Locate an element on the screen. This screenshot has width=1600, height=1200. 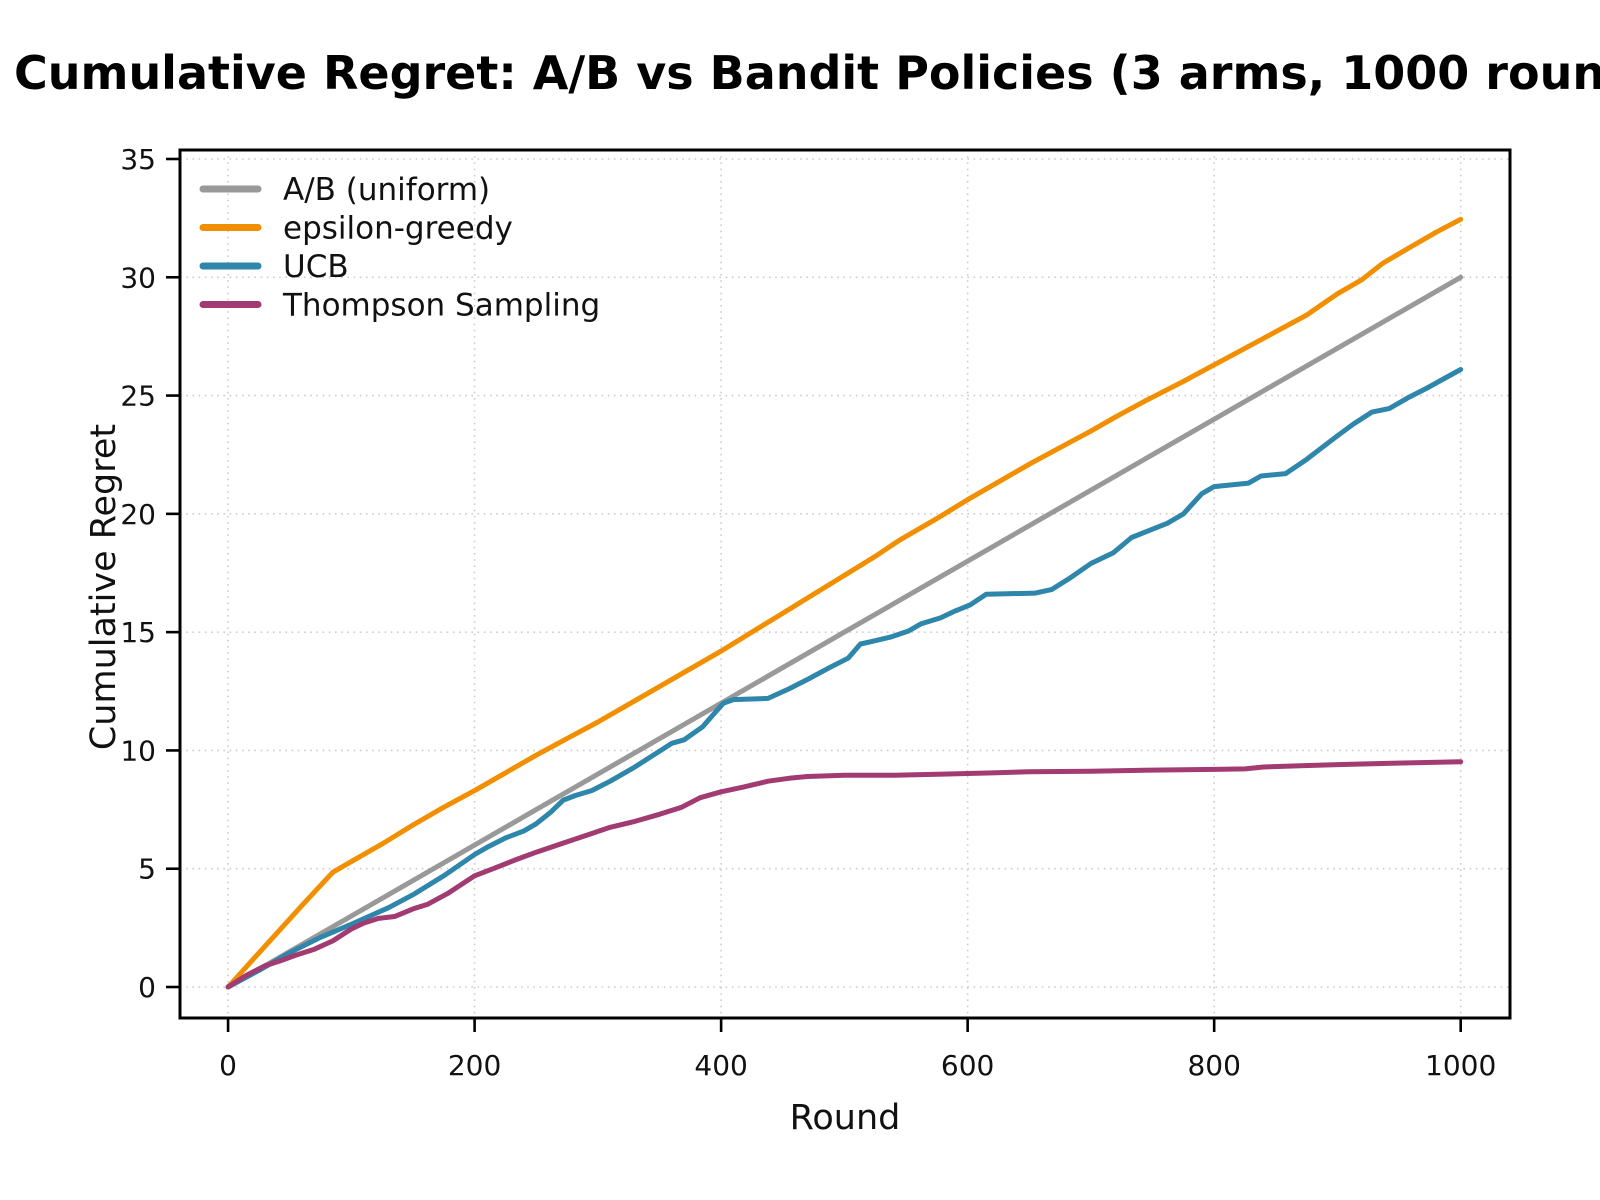
y-tick-label-10: 10 is located at coordinates (138, 750).